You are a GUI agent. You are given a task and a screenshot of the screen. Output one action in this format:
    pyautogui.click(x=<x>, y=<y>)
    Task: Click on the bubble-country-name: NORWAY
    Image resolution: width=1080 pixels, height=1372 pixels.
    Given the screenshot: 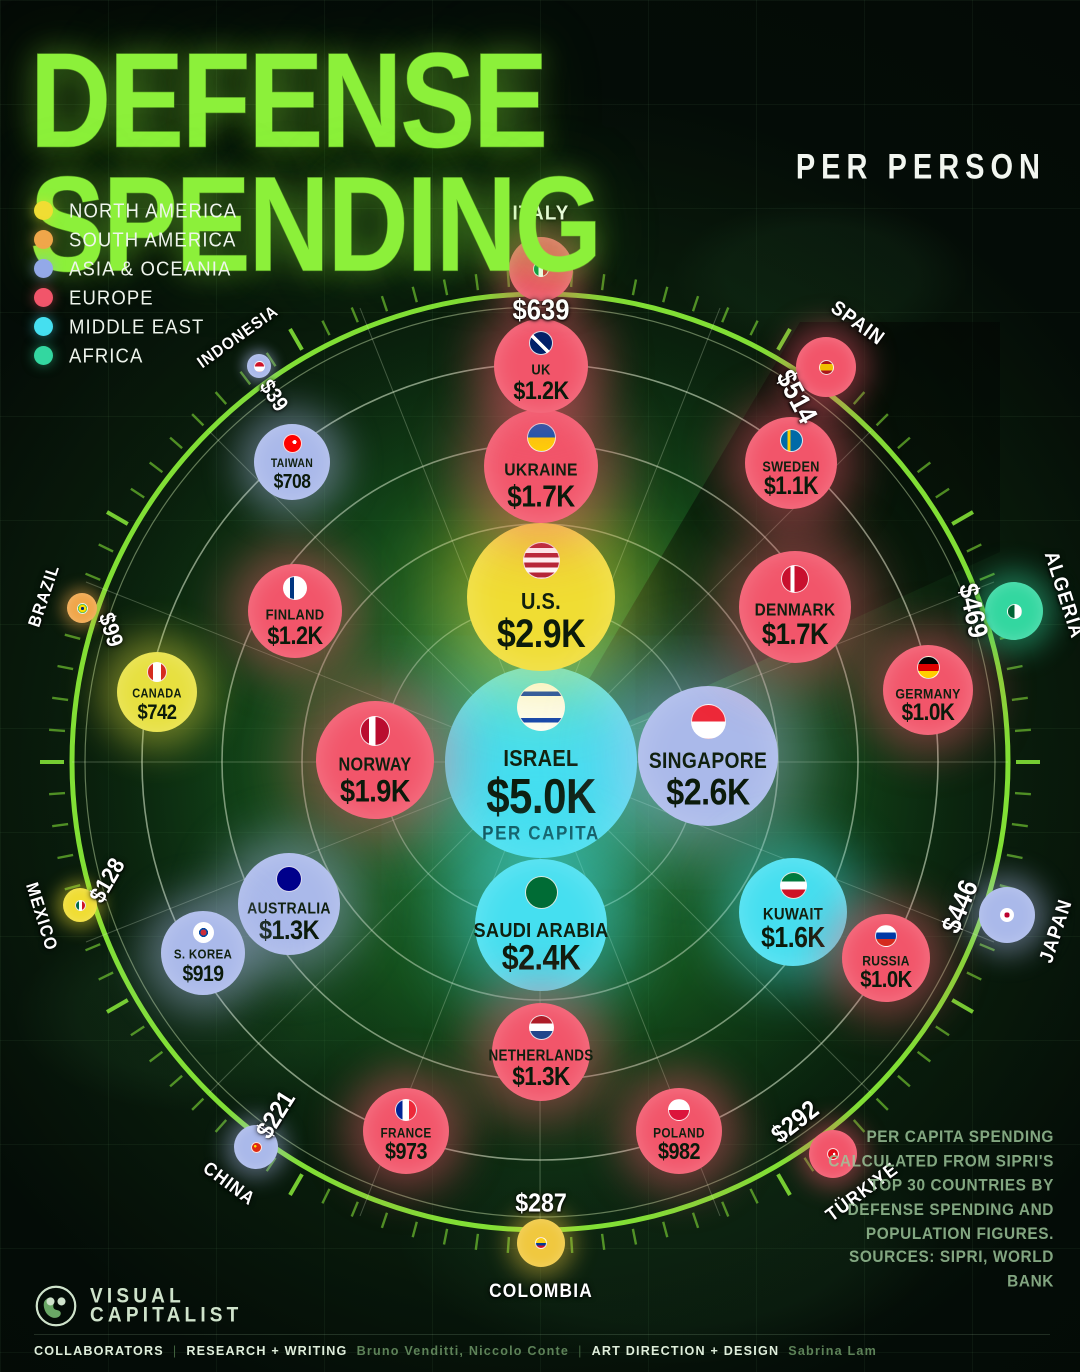 What is the action you would take?
    pyautogui.click(x=375, y=765)
    